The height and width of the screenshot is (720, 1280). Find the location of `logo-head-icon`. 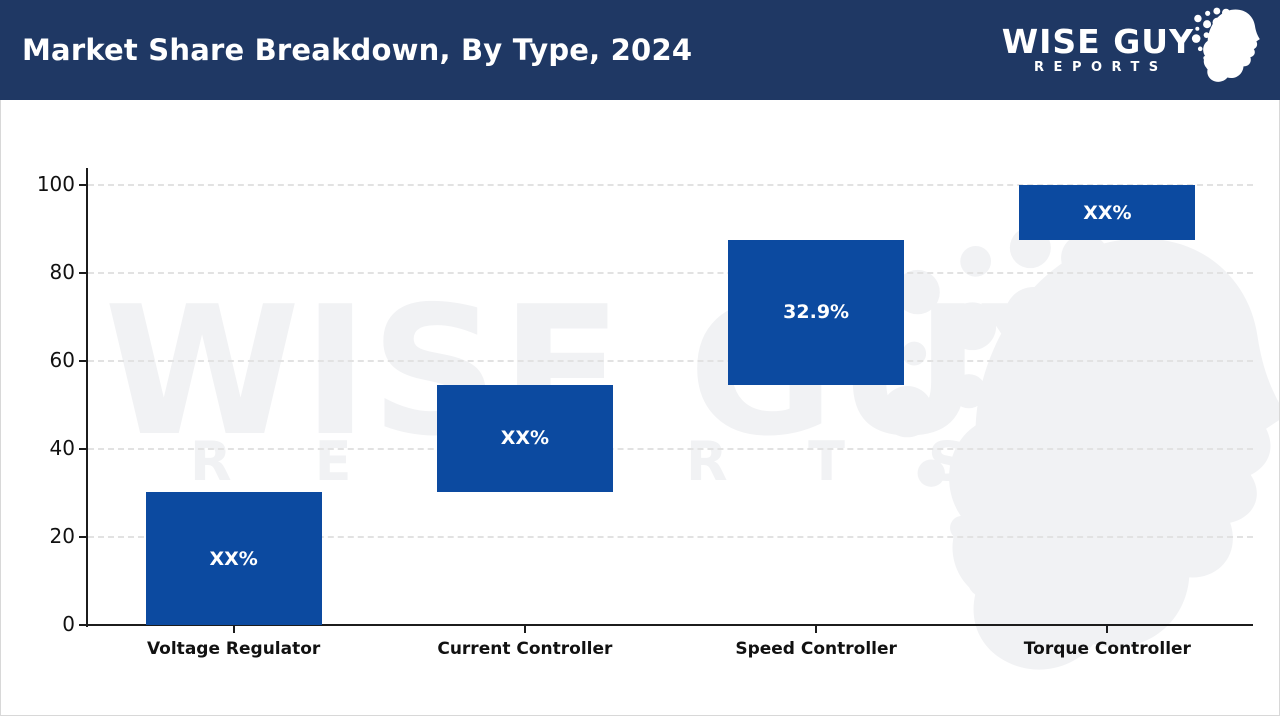

logo-head-icon is located at coordinates (1225, 44).